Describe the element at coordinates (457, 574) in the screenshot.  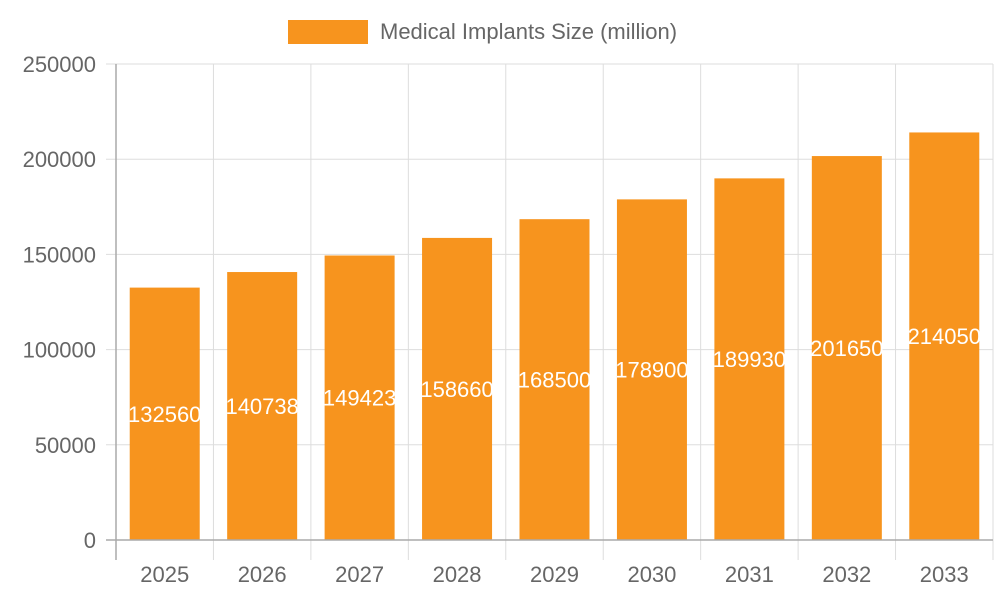
I see `x-tick-label: 2028` at that location.